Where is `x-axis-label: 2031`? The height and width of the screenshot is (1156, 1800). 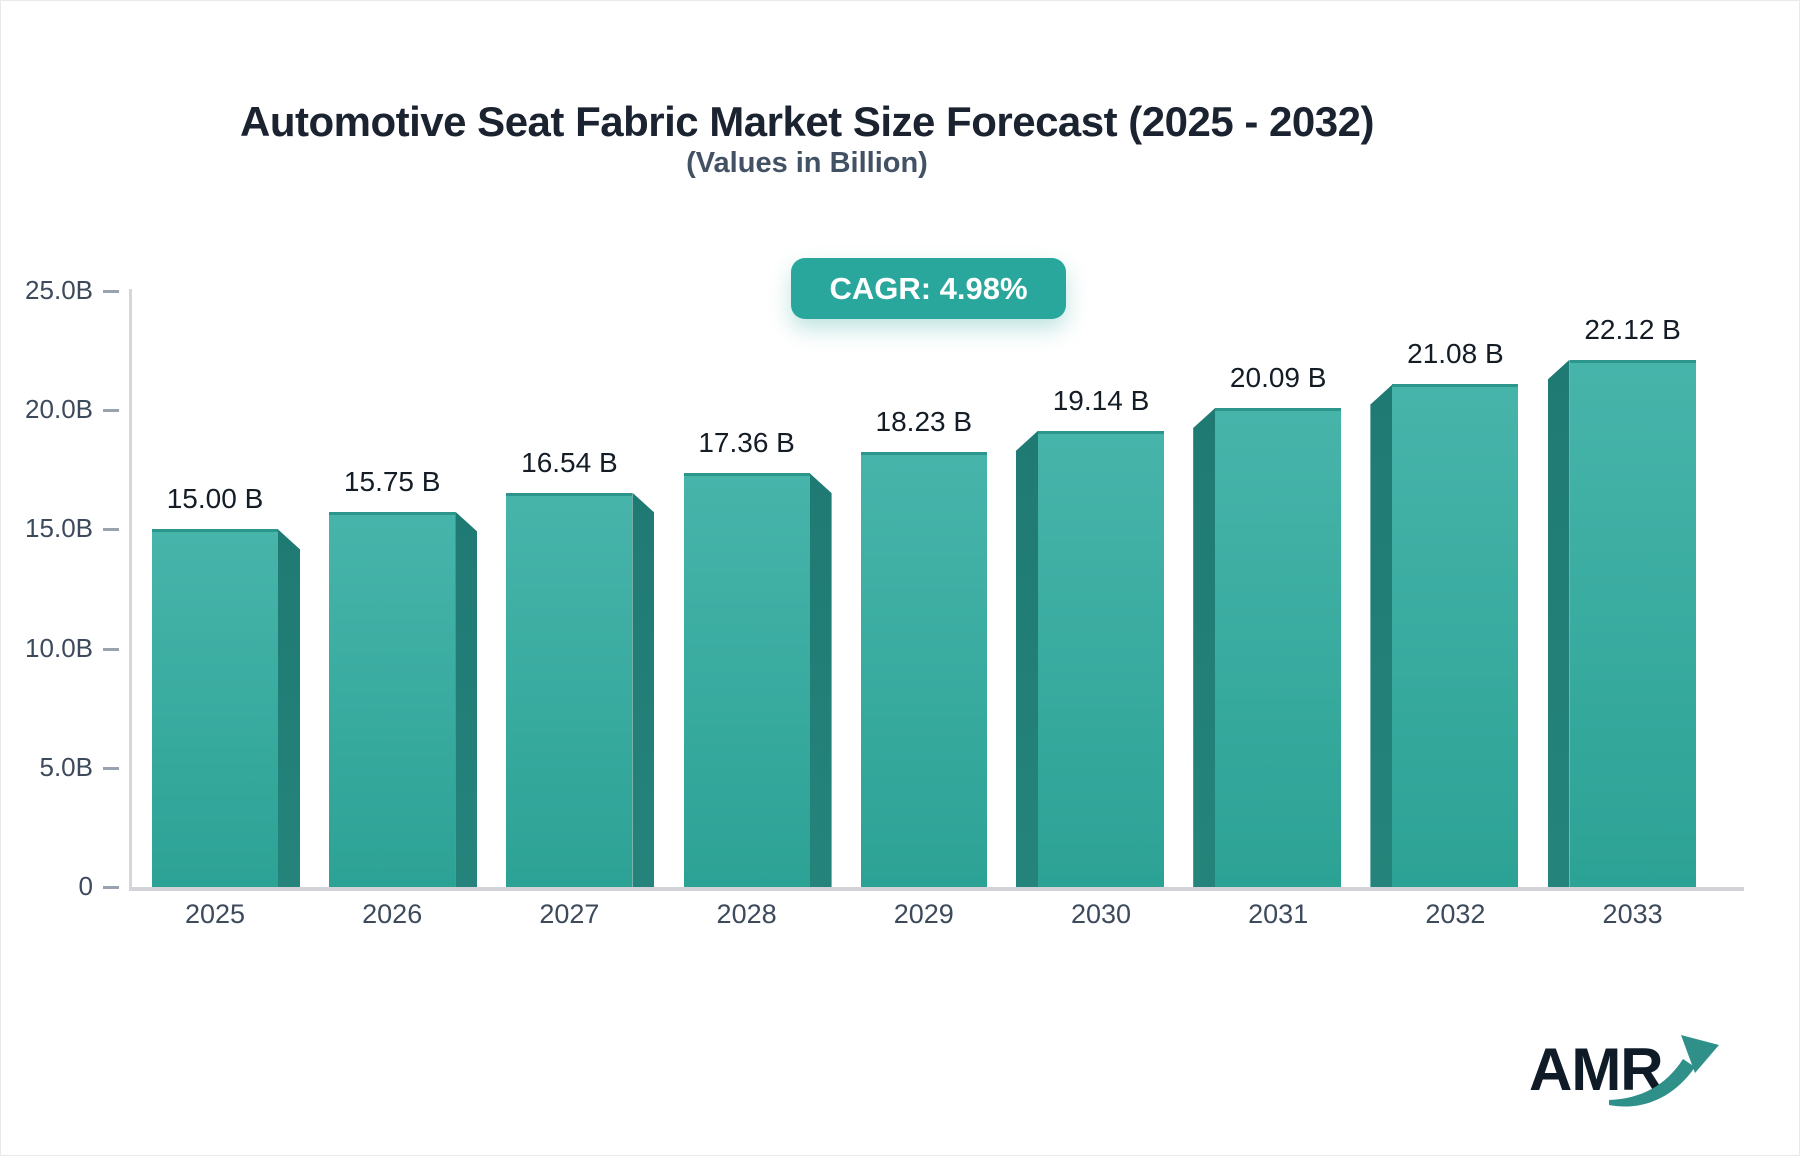 x-axis-label: 2031 is located at coordinates (1278, 914).